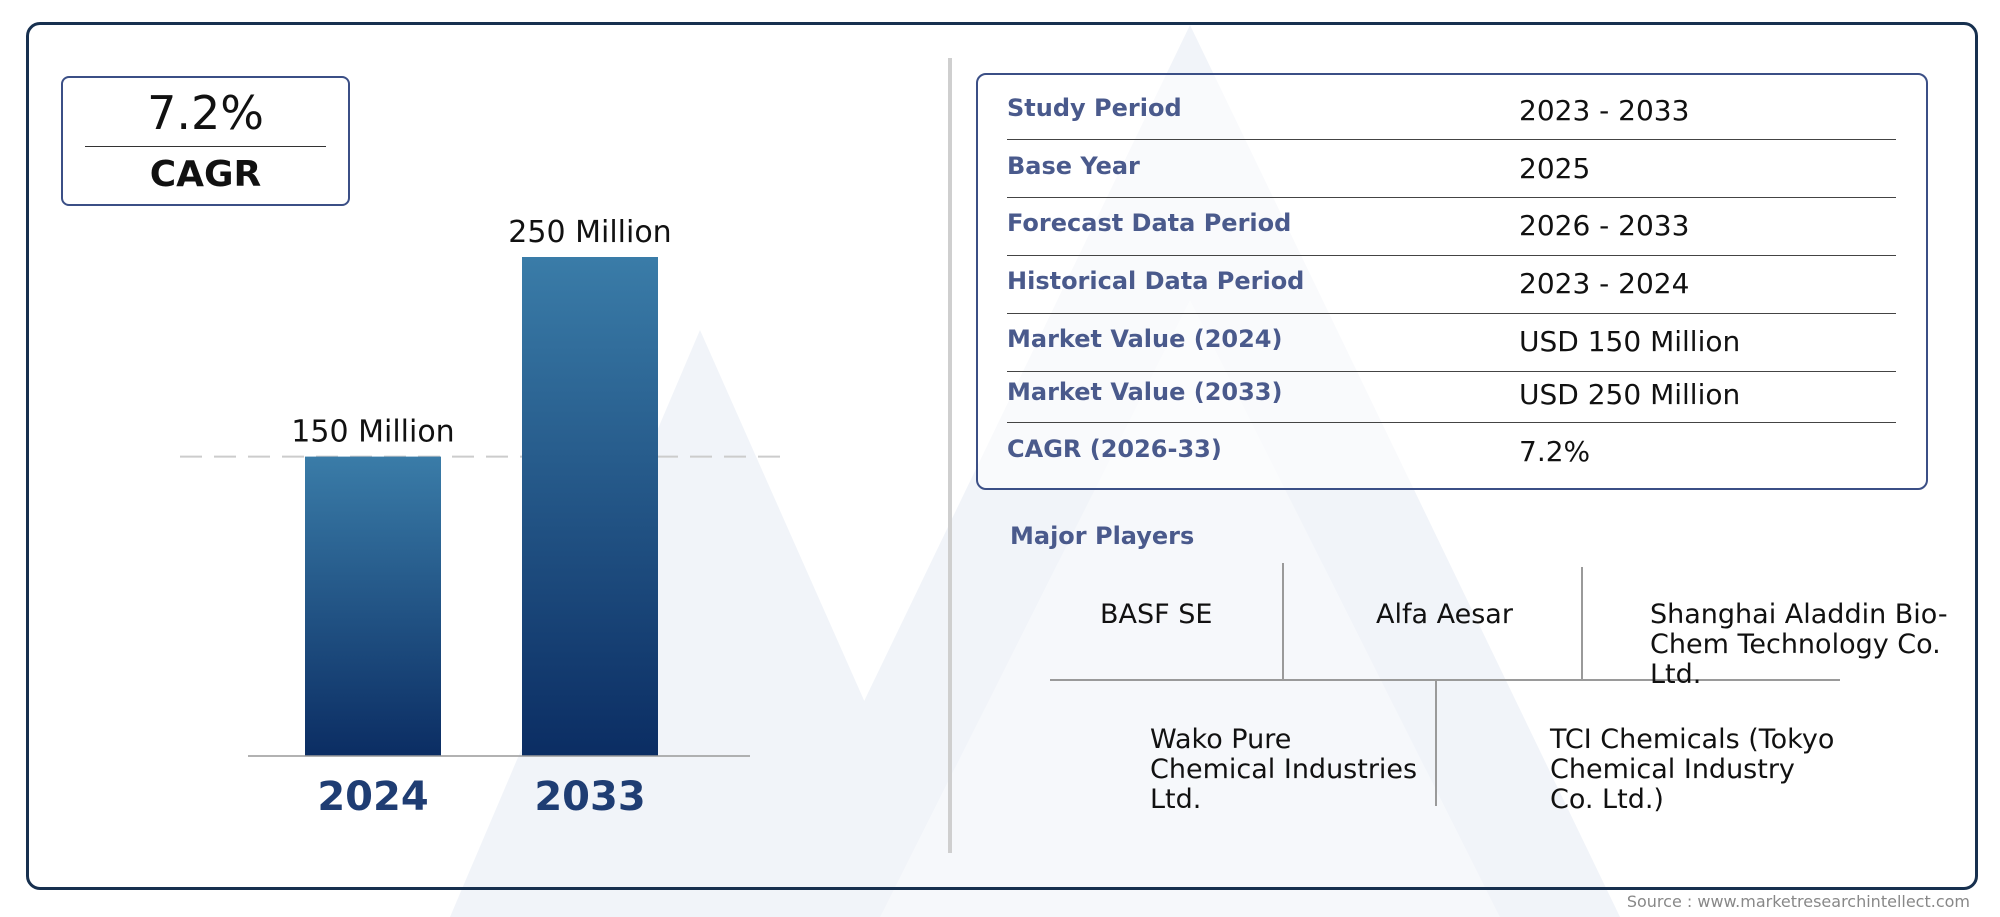  I want to click on info-value: 2023 - 2033, so click(1604, 110).